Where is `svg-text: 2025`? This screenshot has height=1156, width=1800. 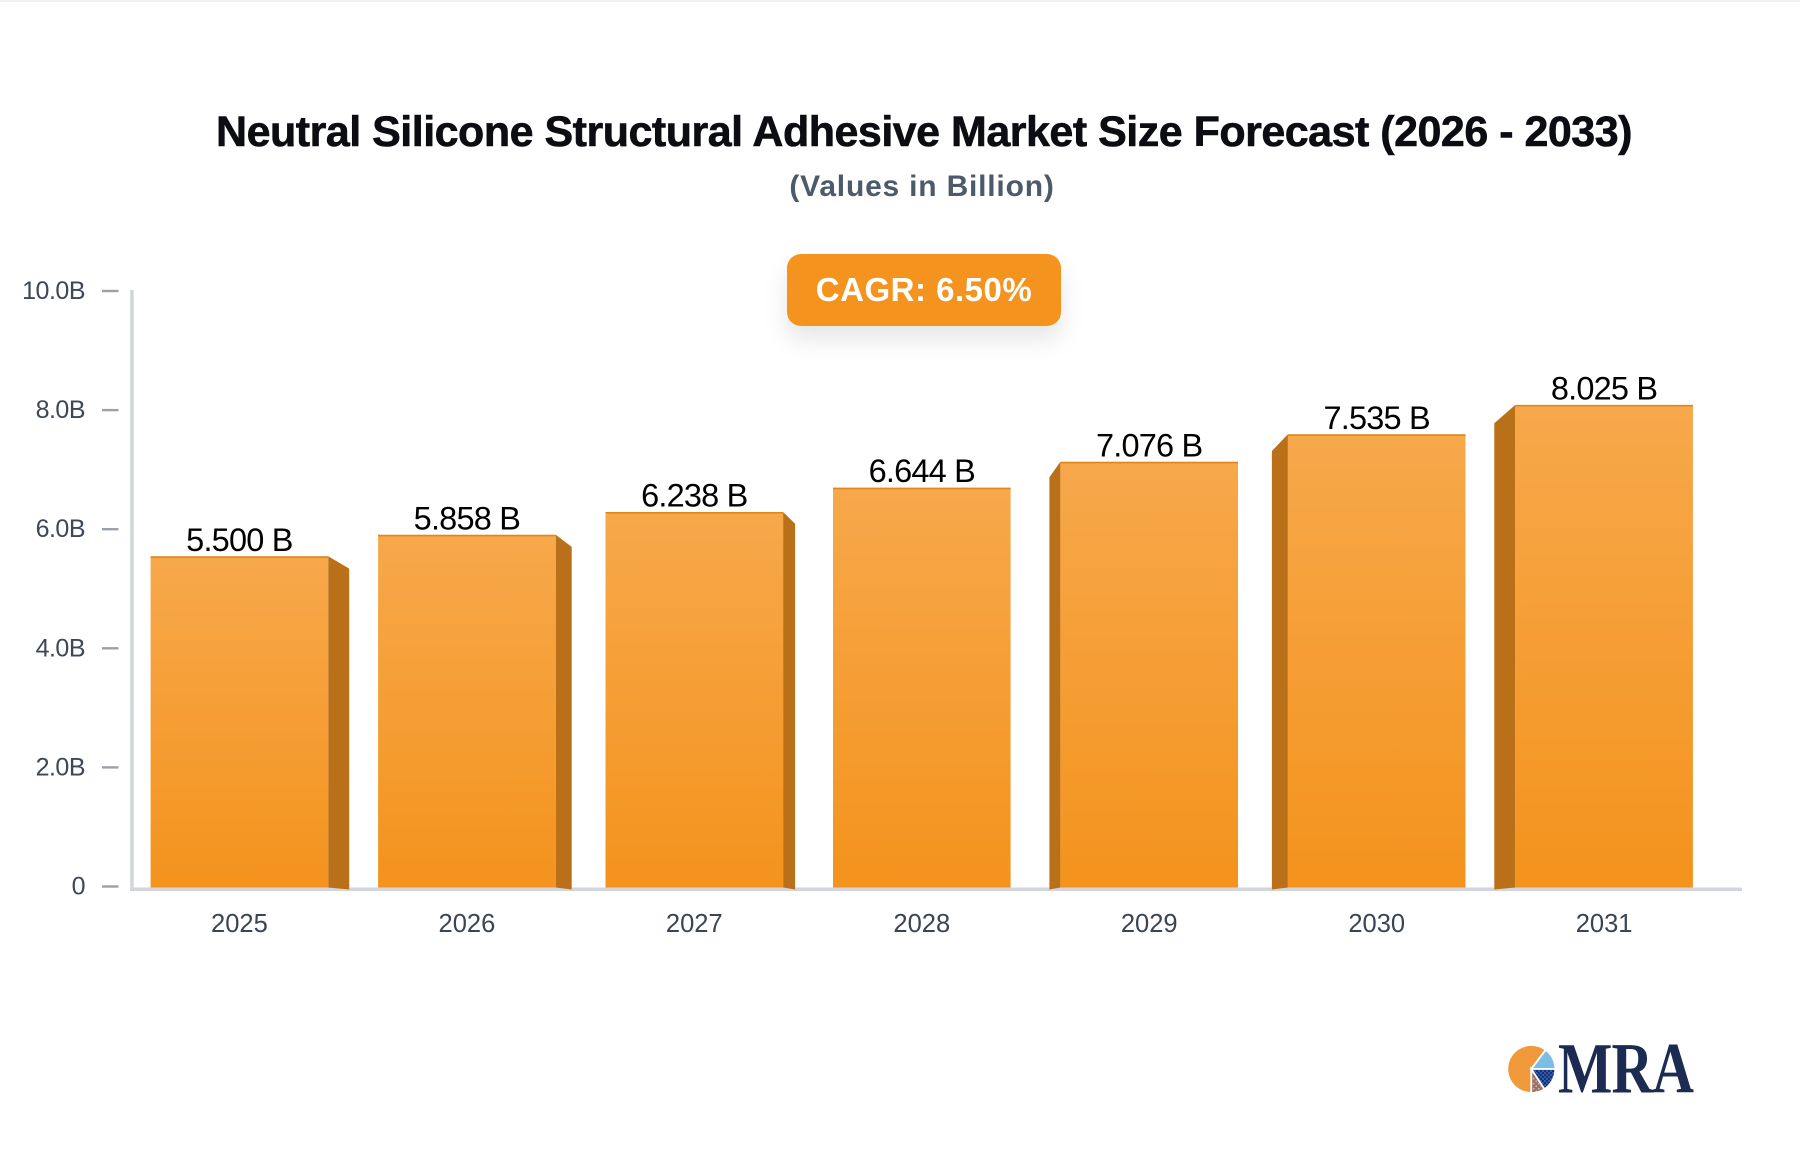 svg-text: 2025 is located at coordinates (239, 924).